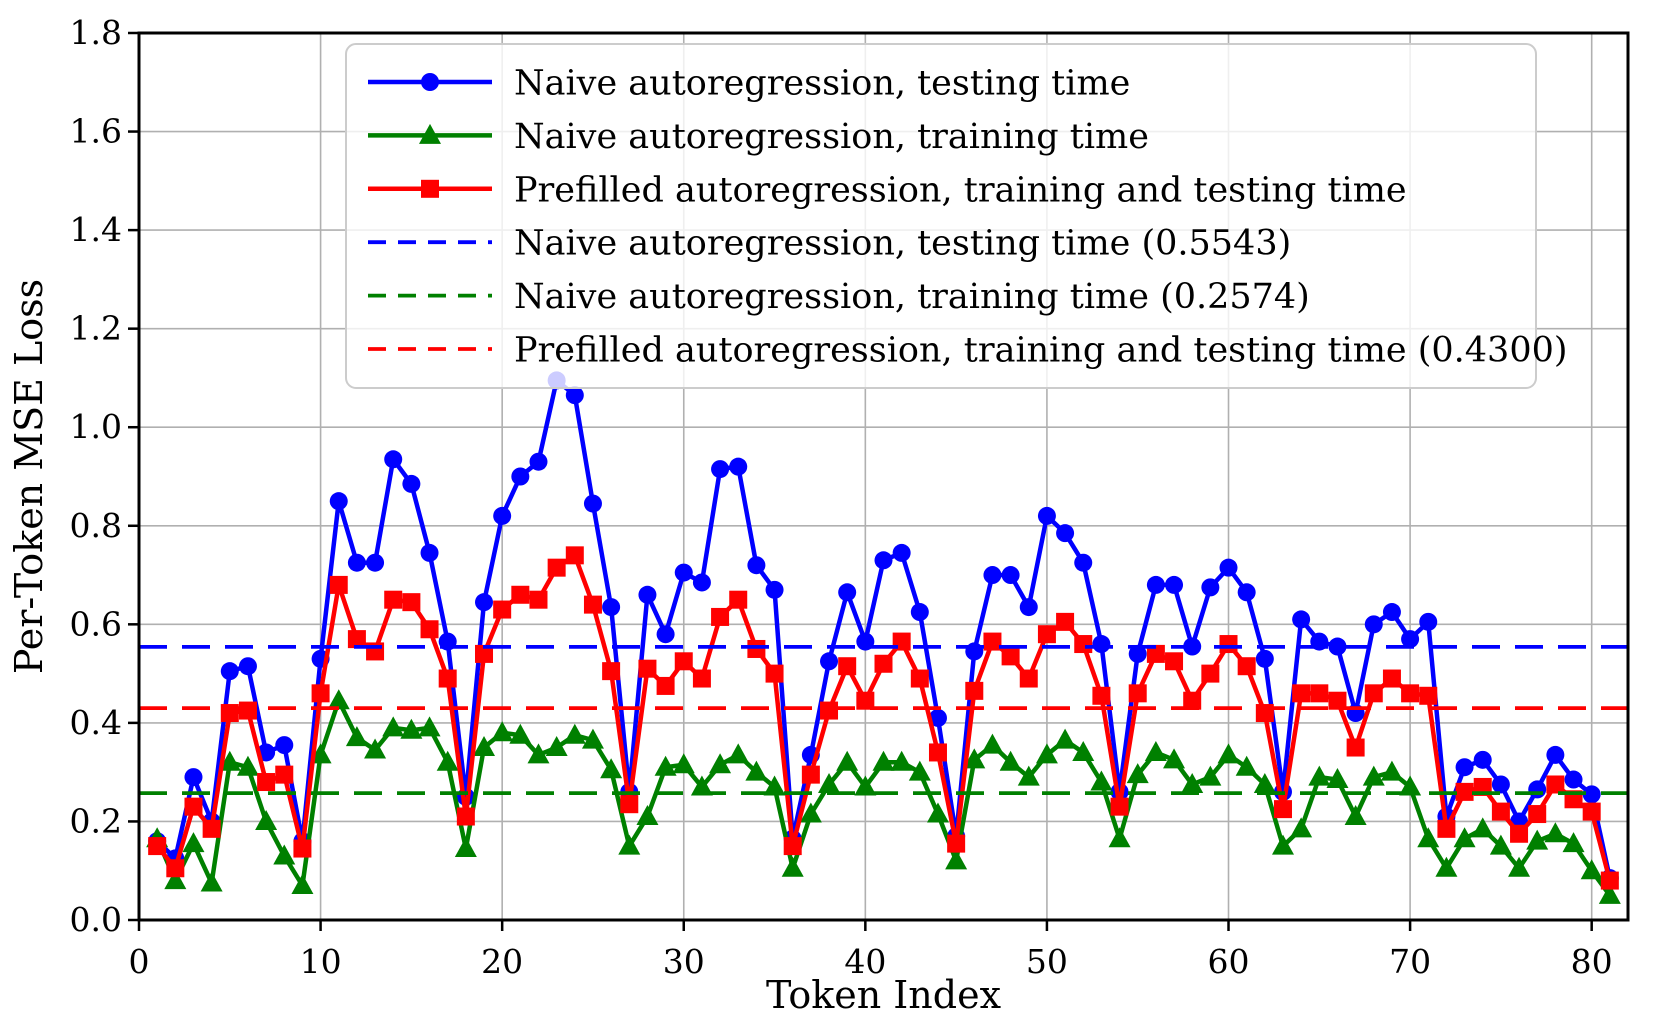 The height and width of the screenshot is (1023, 1662). What do you see at coordinates (96, 820) in the screenshot?
I see `y-tick-label: 0.2` at bounding box center [96, 820].